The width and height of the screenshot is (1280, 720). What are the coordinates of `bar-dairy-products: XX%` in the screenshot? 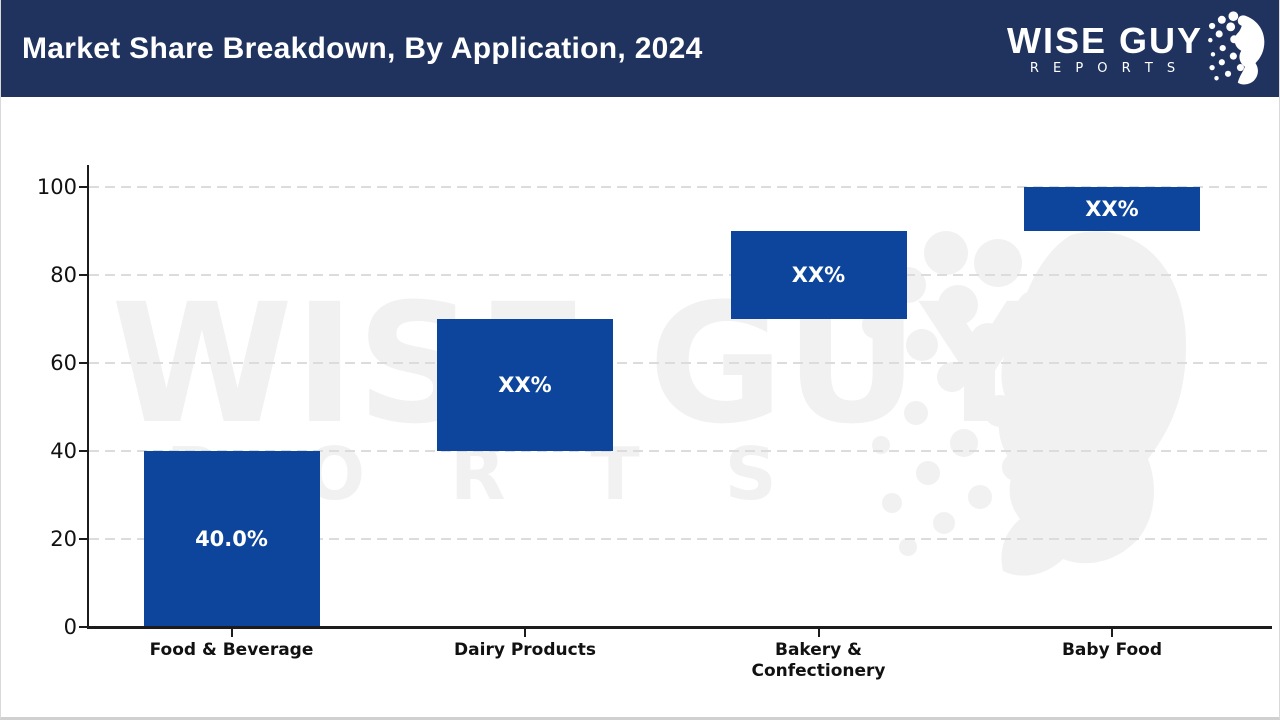 It's located at (525, 385).